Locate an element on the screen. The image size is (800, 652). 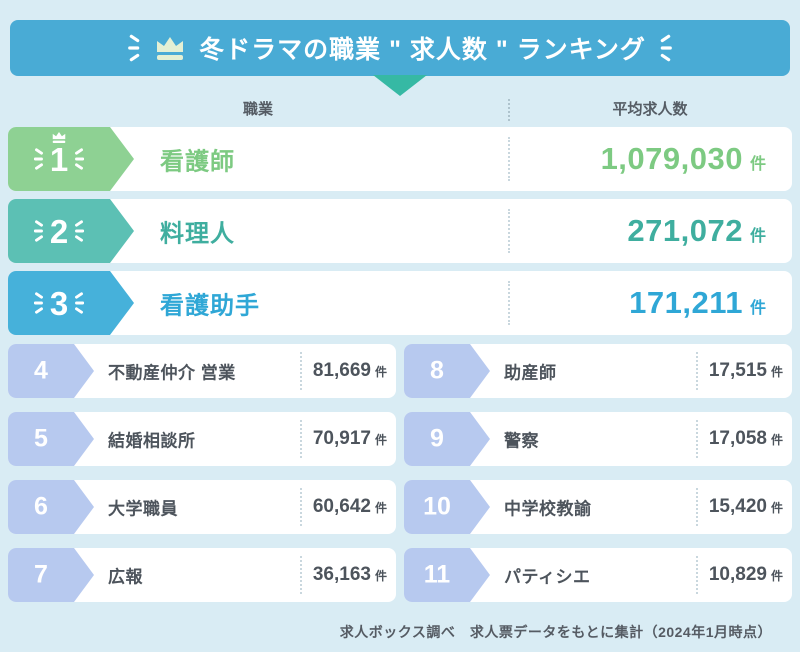
rank-number: 4 is located at coordinates (41, 370).